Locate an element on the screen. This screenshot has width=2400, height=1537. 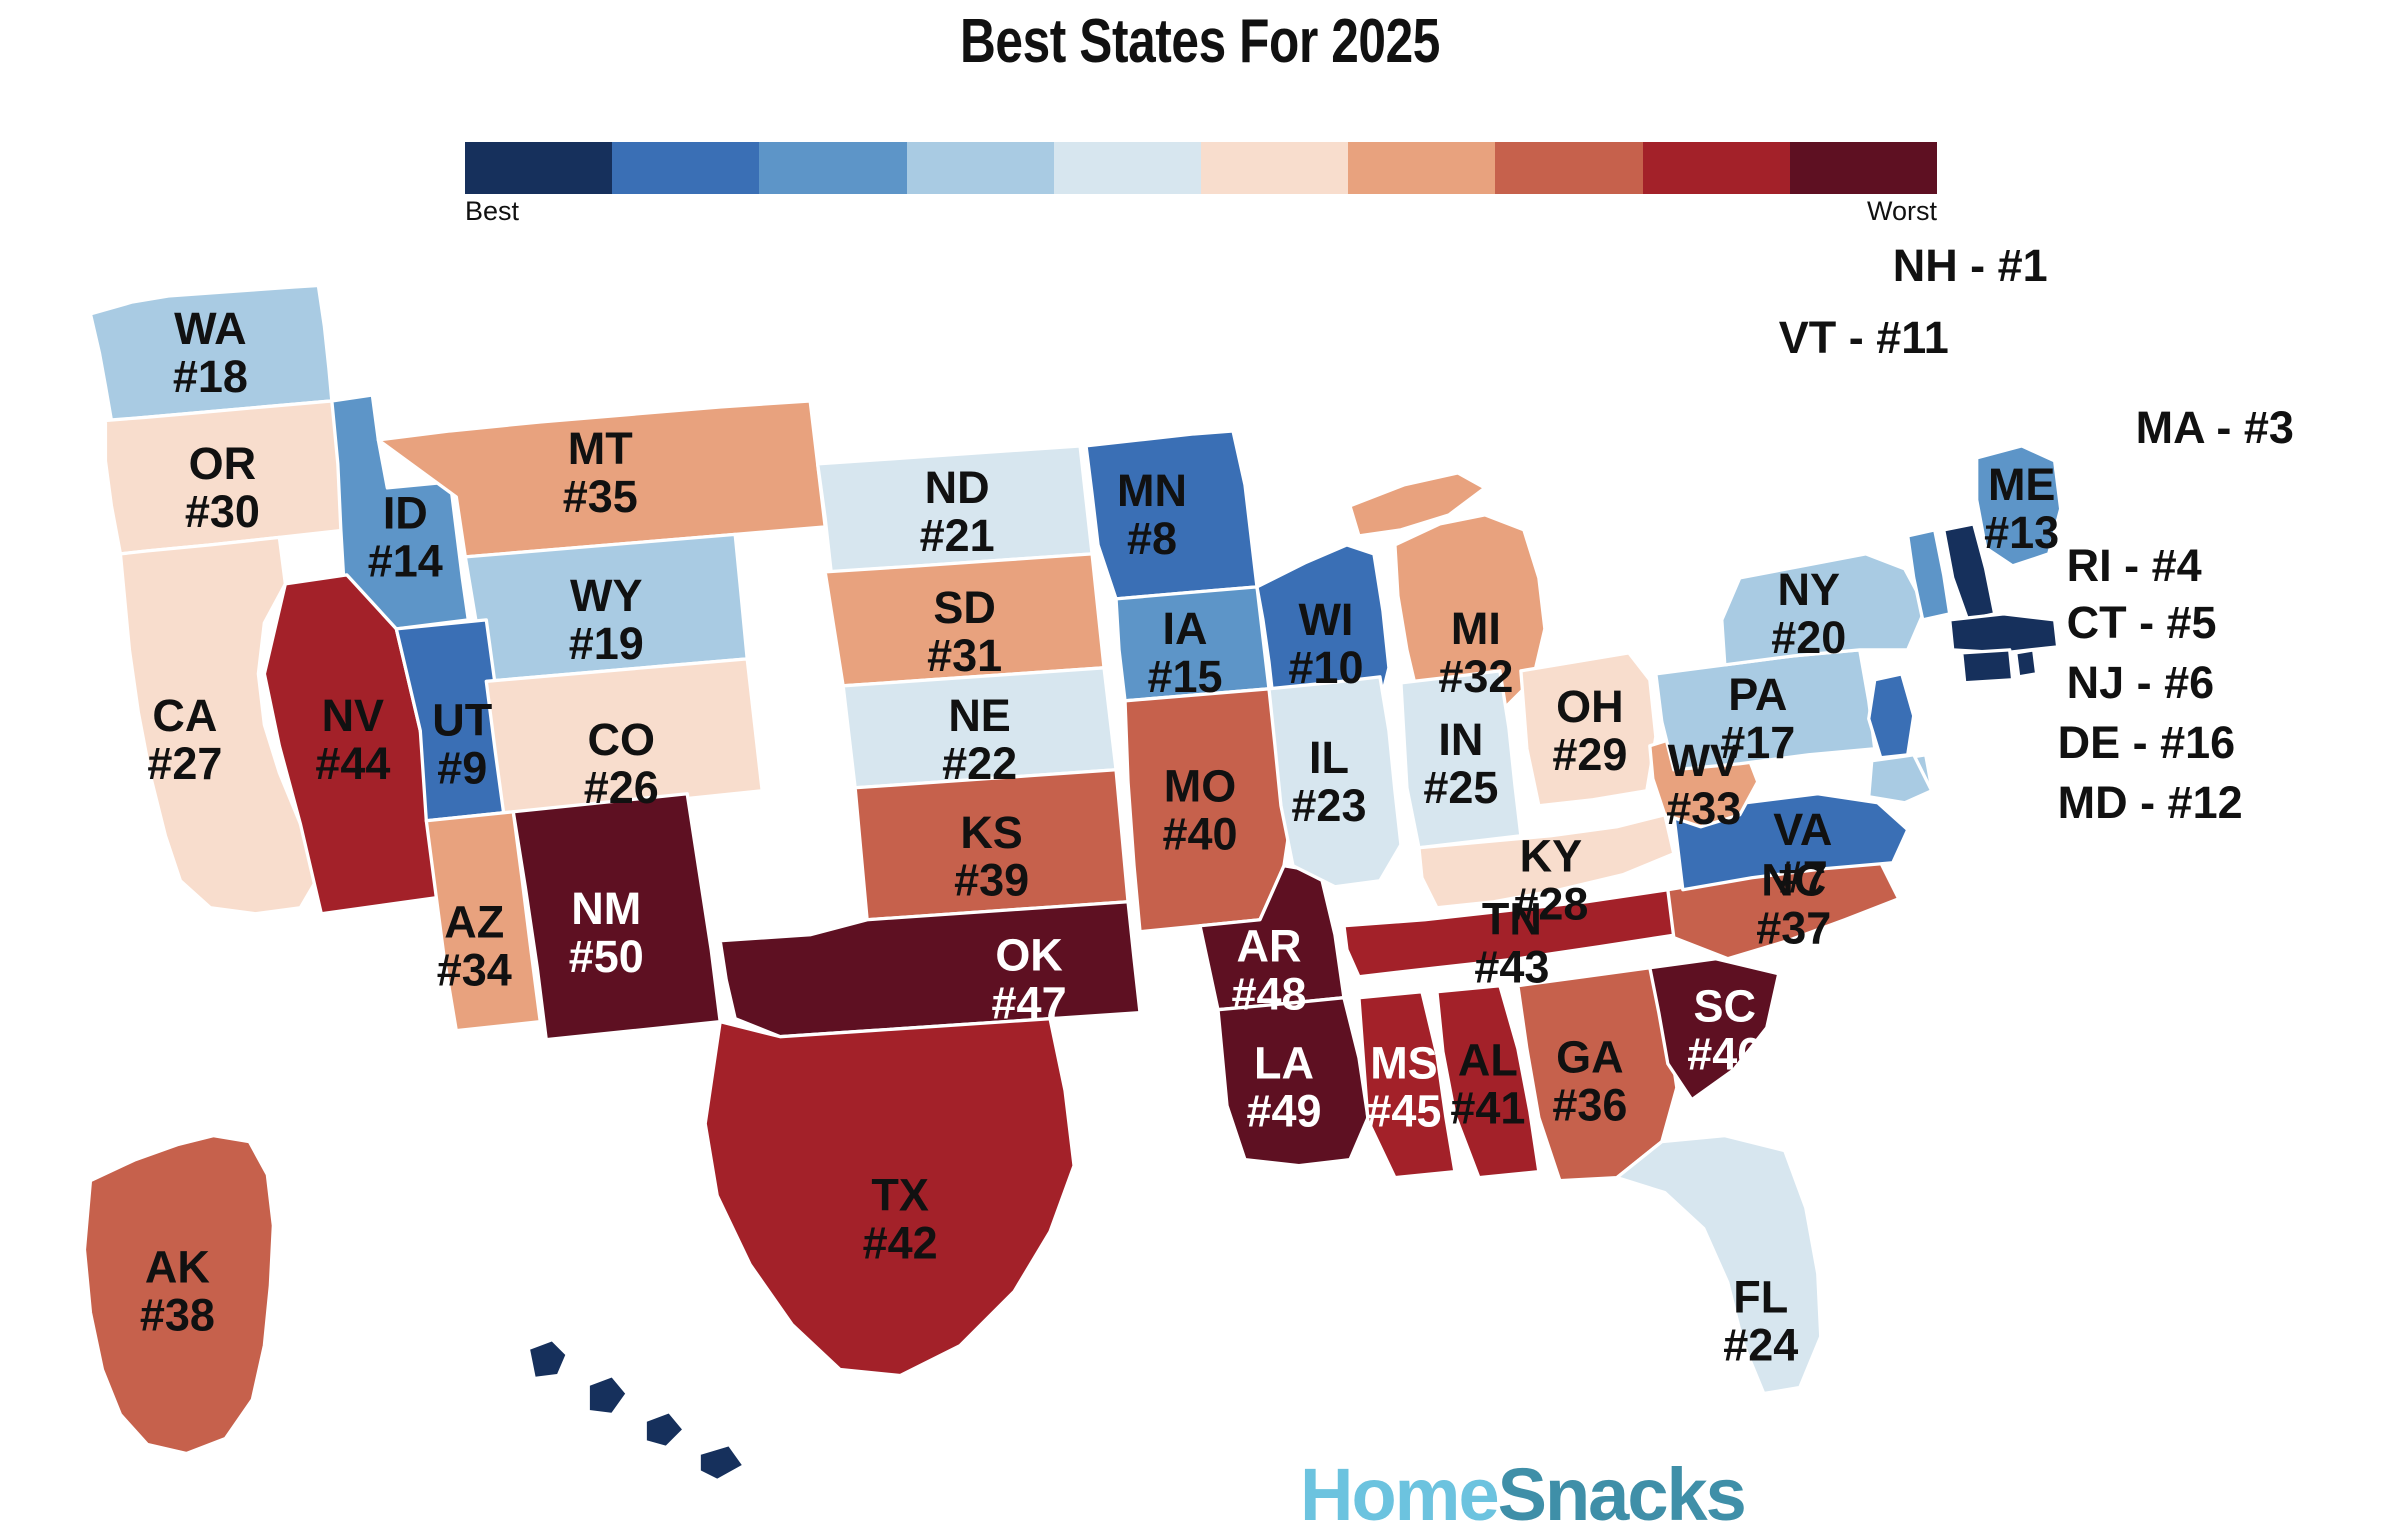
state-oh is located at coordinates (1588, 729).